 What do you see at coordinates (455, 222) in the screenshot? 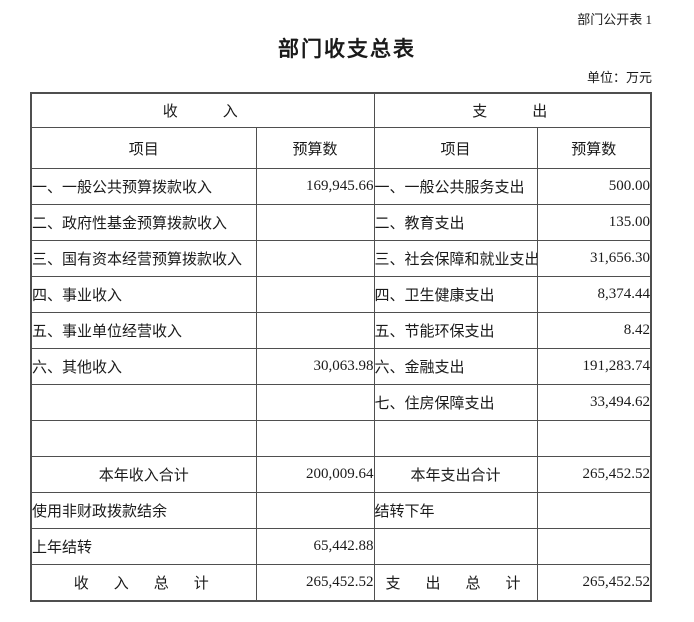
I see `expense-item-cell: 二、教育支出` at bounding box center [455, 222].